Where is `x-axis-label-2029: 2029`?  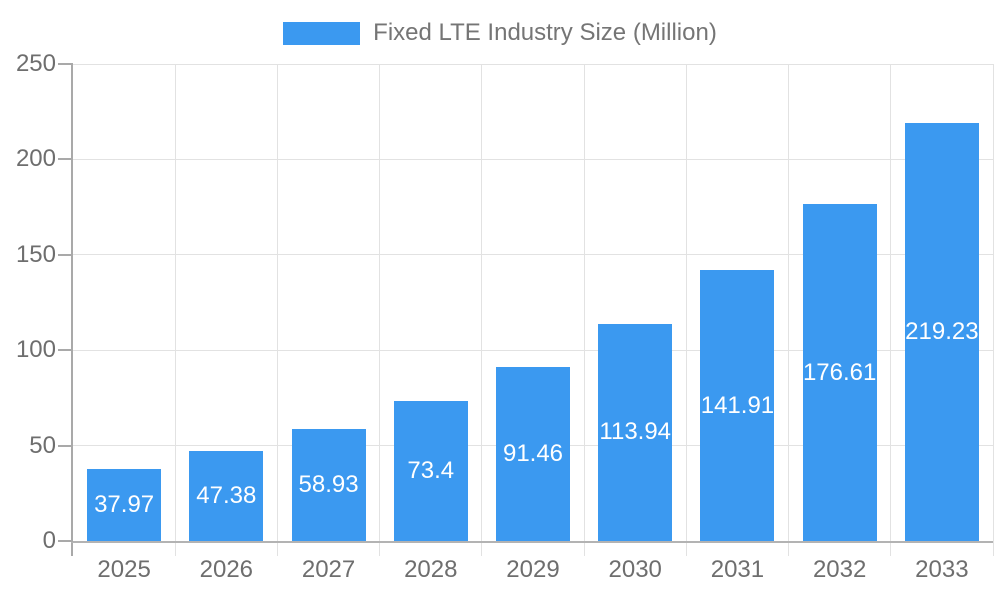
x-axis-label-2029: 2029 is located at coordinates (533, 569).